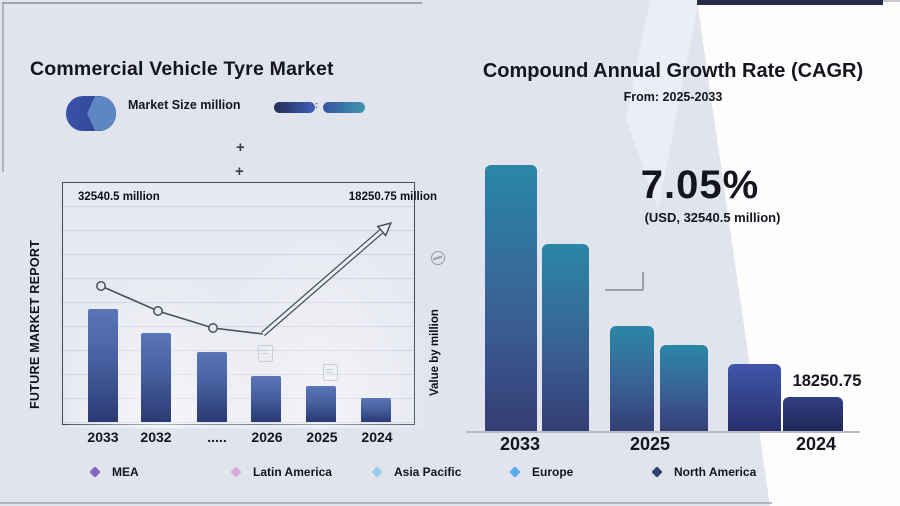 The image size is (900, 506). Describe the element at coordinates (35, 324) in the screenshot. I see `watermark-vertical-label: FUTURE MARKET REPORT` at that location.